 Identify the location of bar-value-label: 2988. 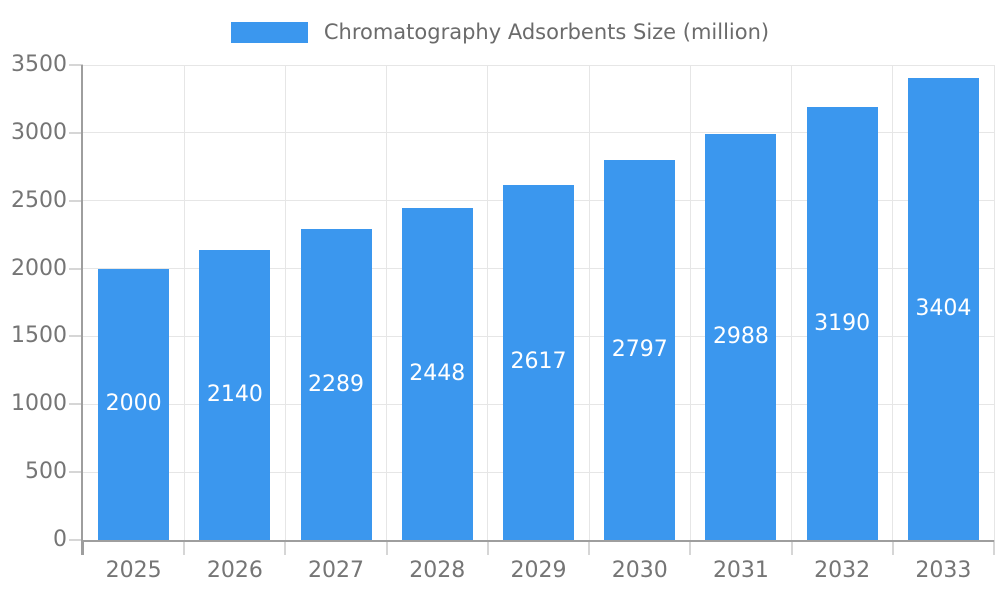
(740, 337).